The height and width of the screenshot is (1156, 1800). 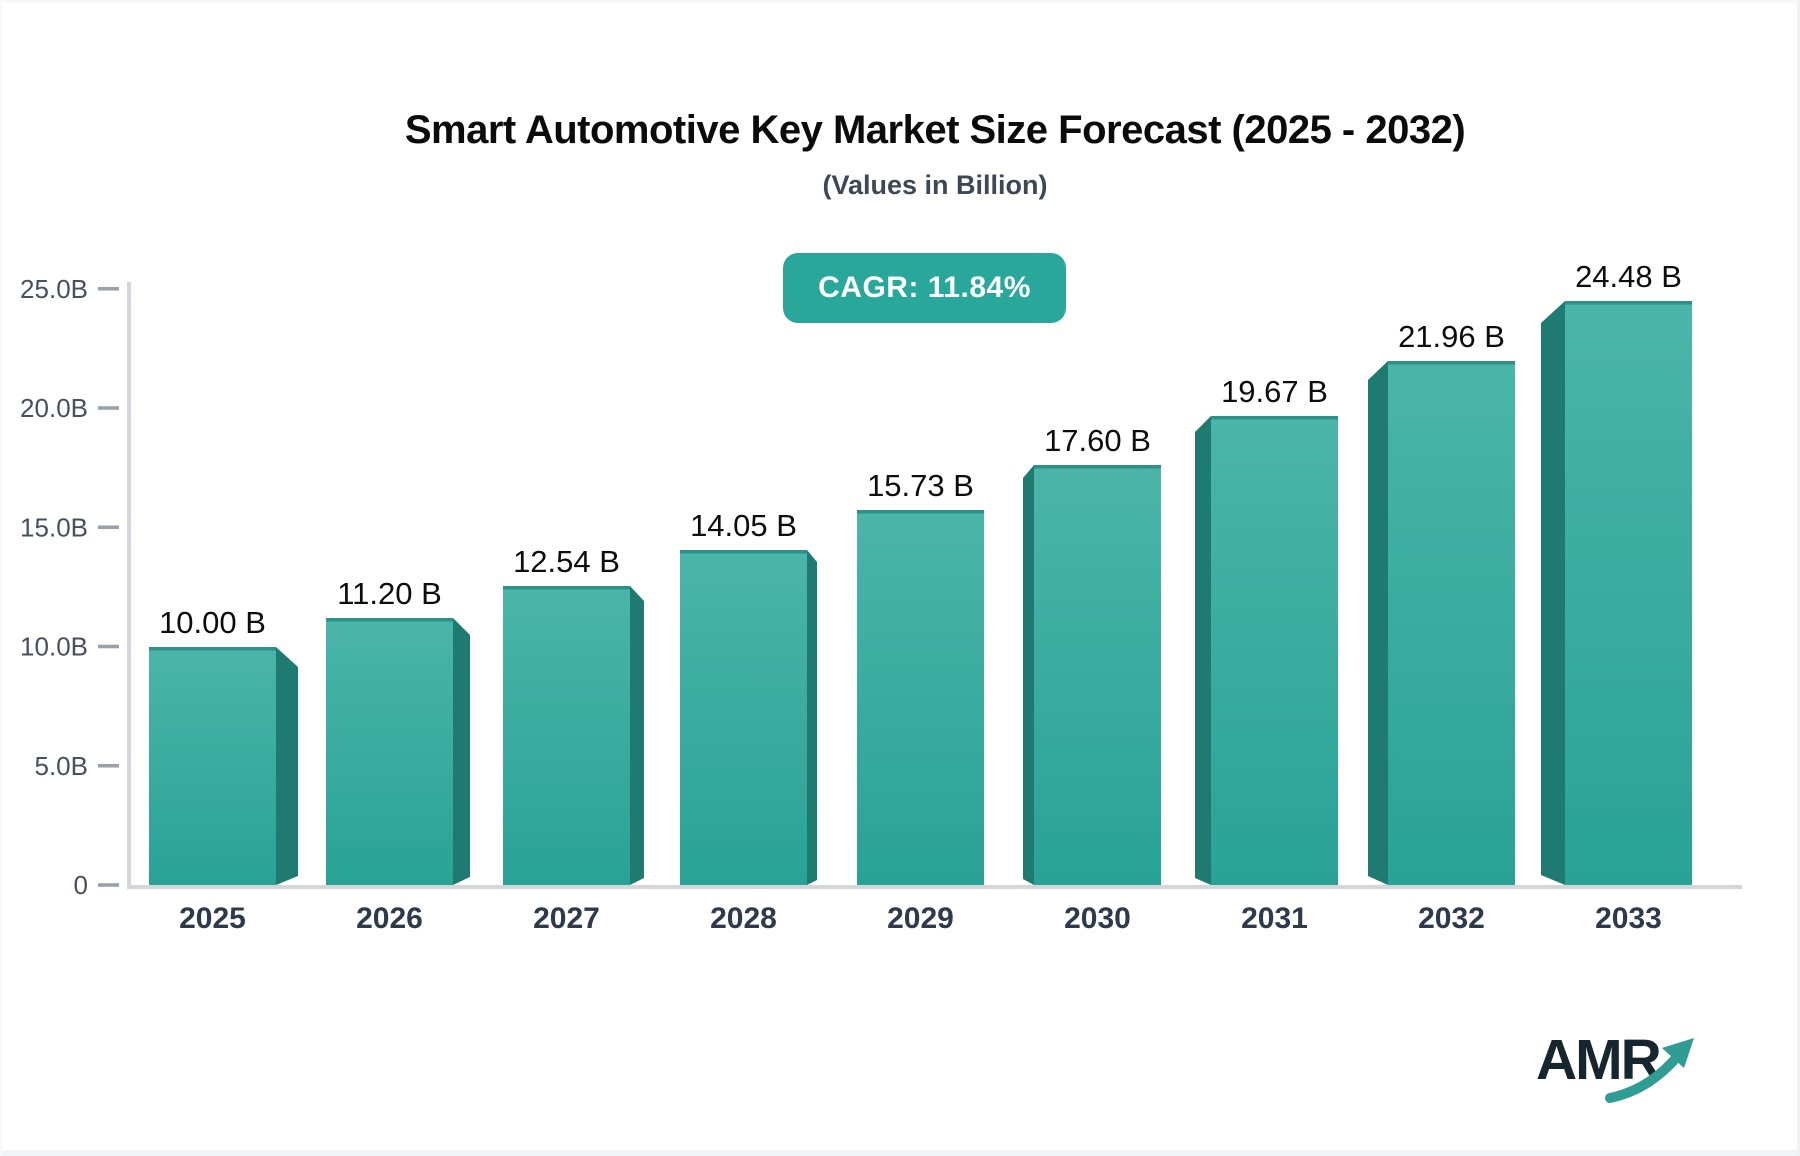 I want to click on bar-2028: 14.05 B 2028, so click(x=748, y=721).